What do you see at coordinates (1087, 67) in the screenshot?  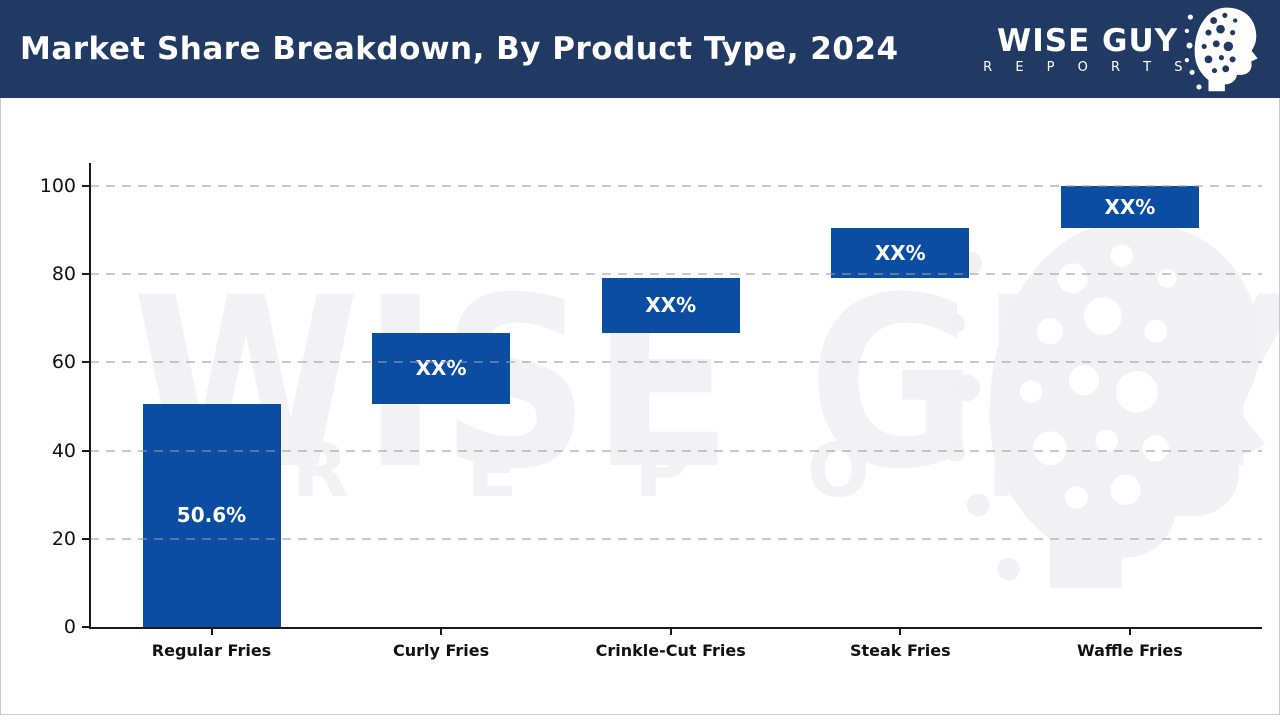 I see `brand-subname: R E P O R T S` at bounding box center [1087, 67].